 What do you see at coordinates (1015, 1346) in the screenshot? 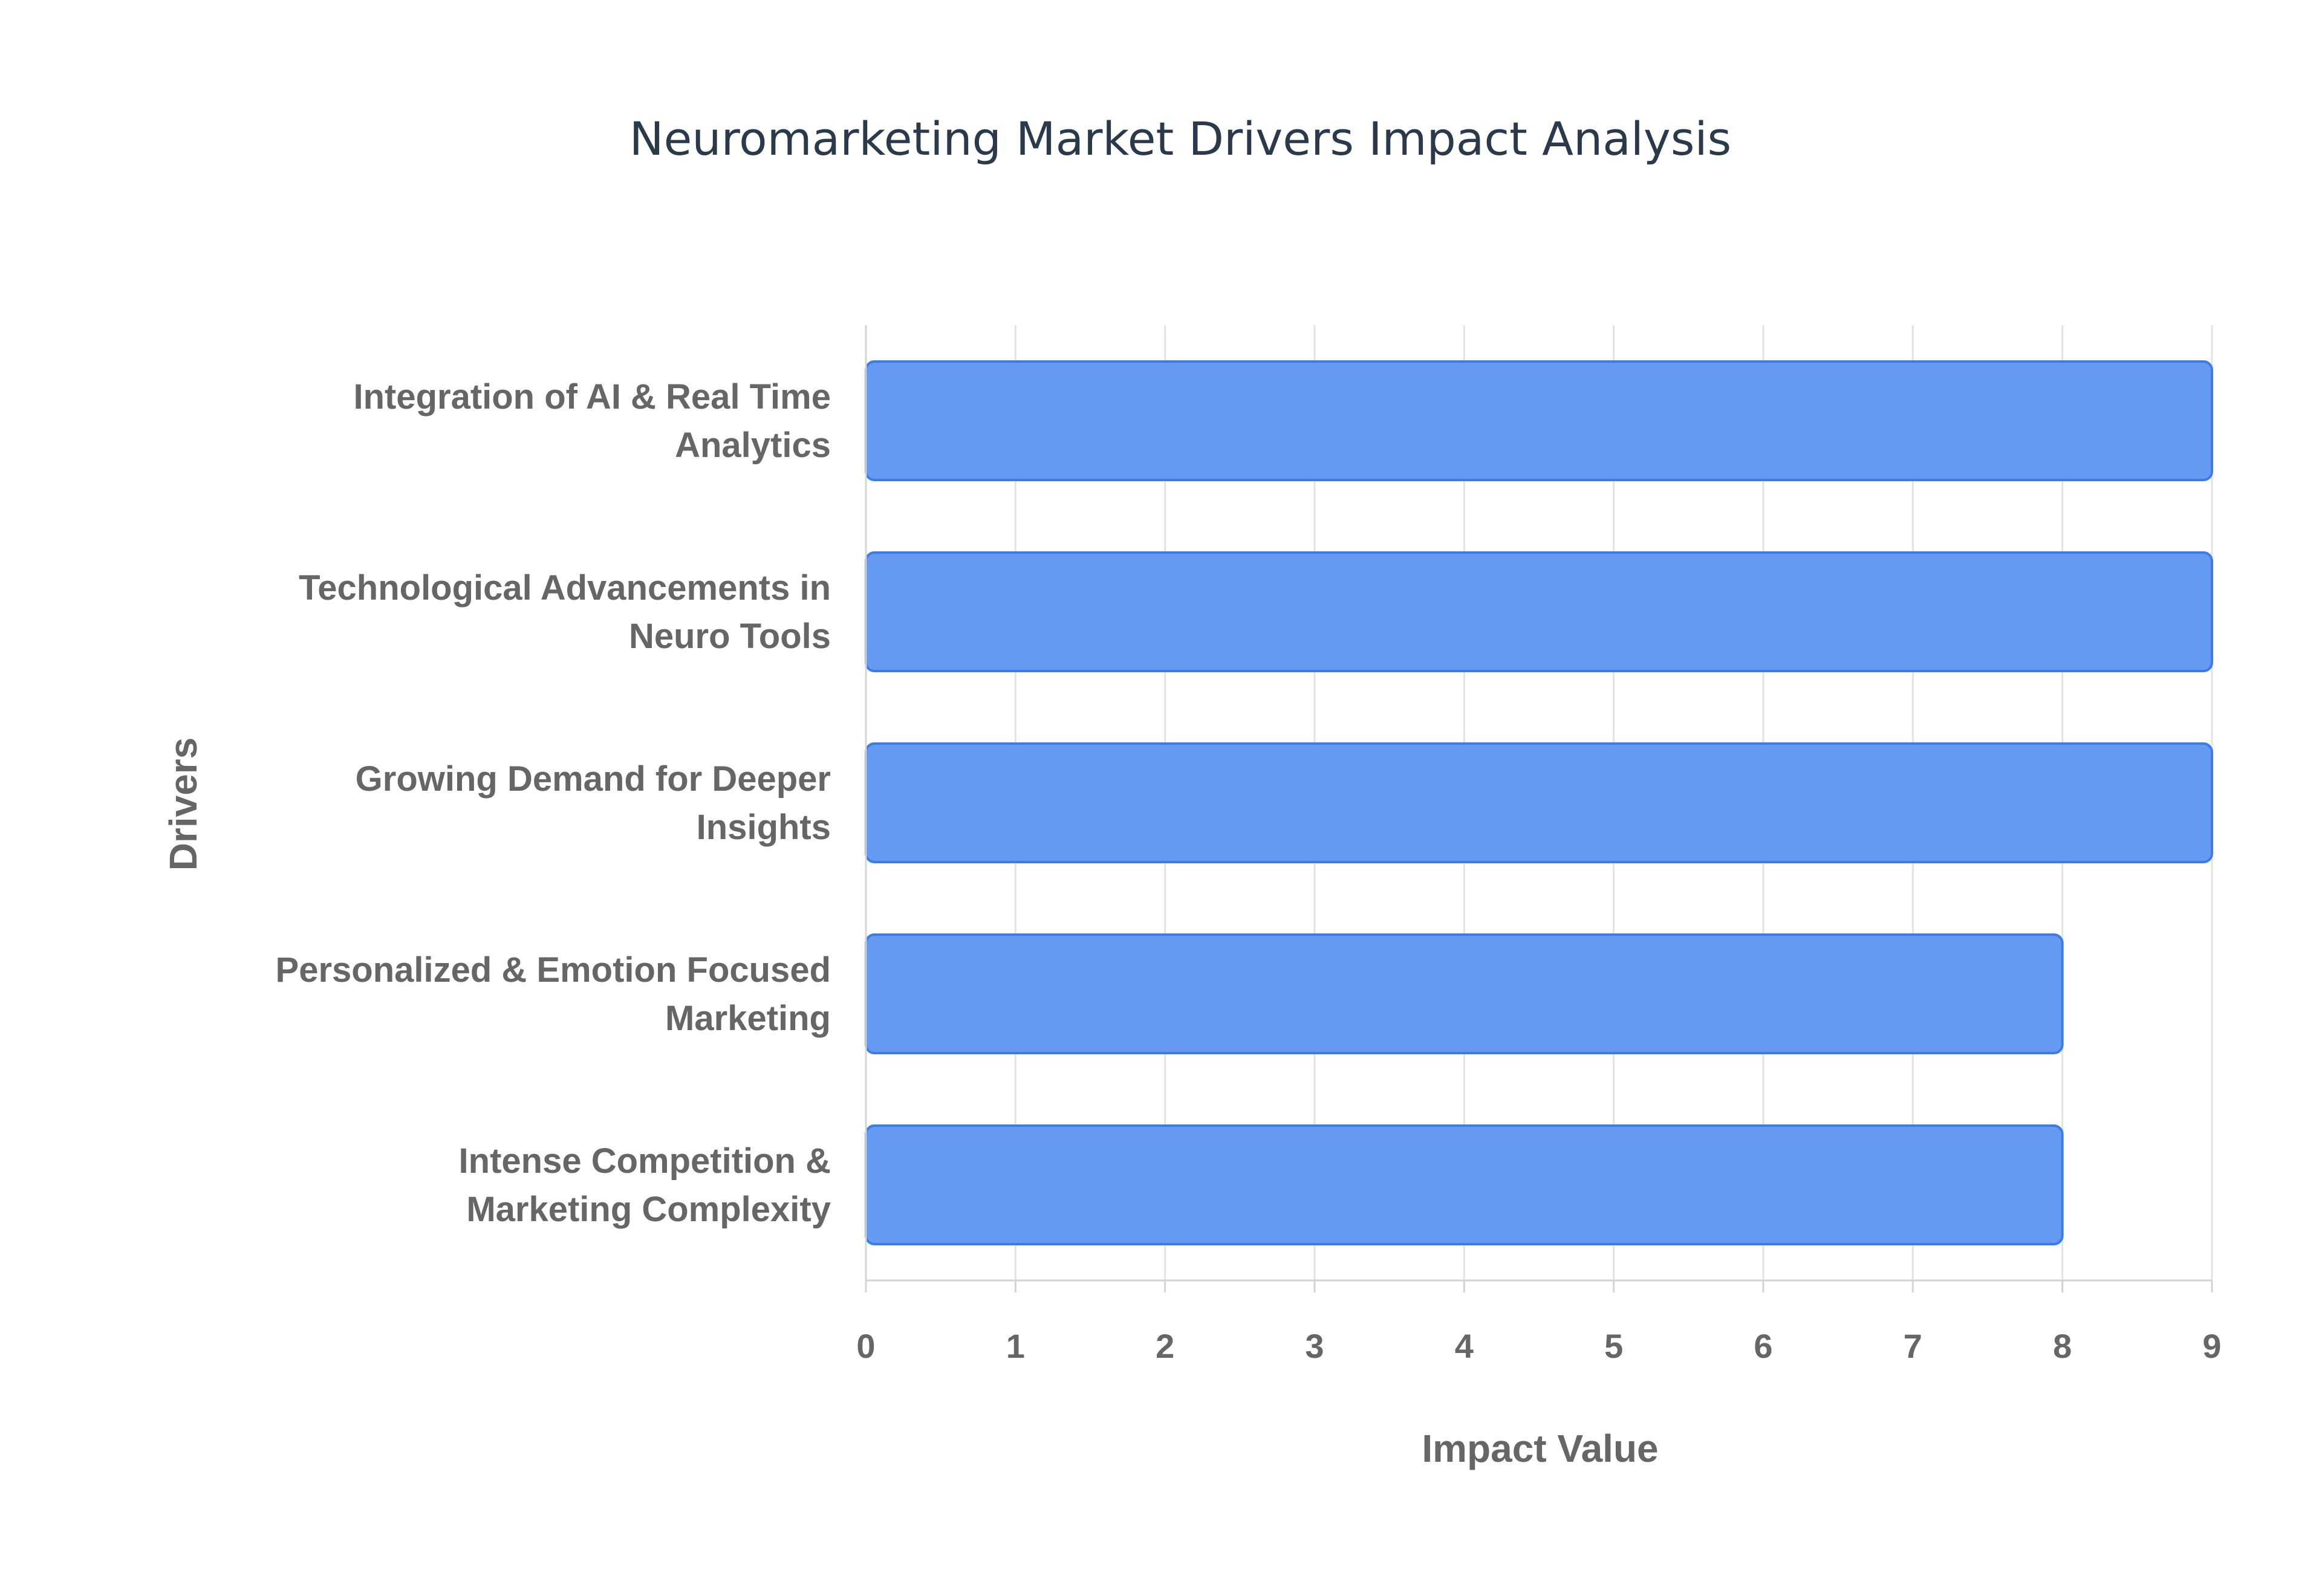
I see `x-tick-label: 1` at bounding box center [1015, 1346].